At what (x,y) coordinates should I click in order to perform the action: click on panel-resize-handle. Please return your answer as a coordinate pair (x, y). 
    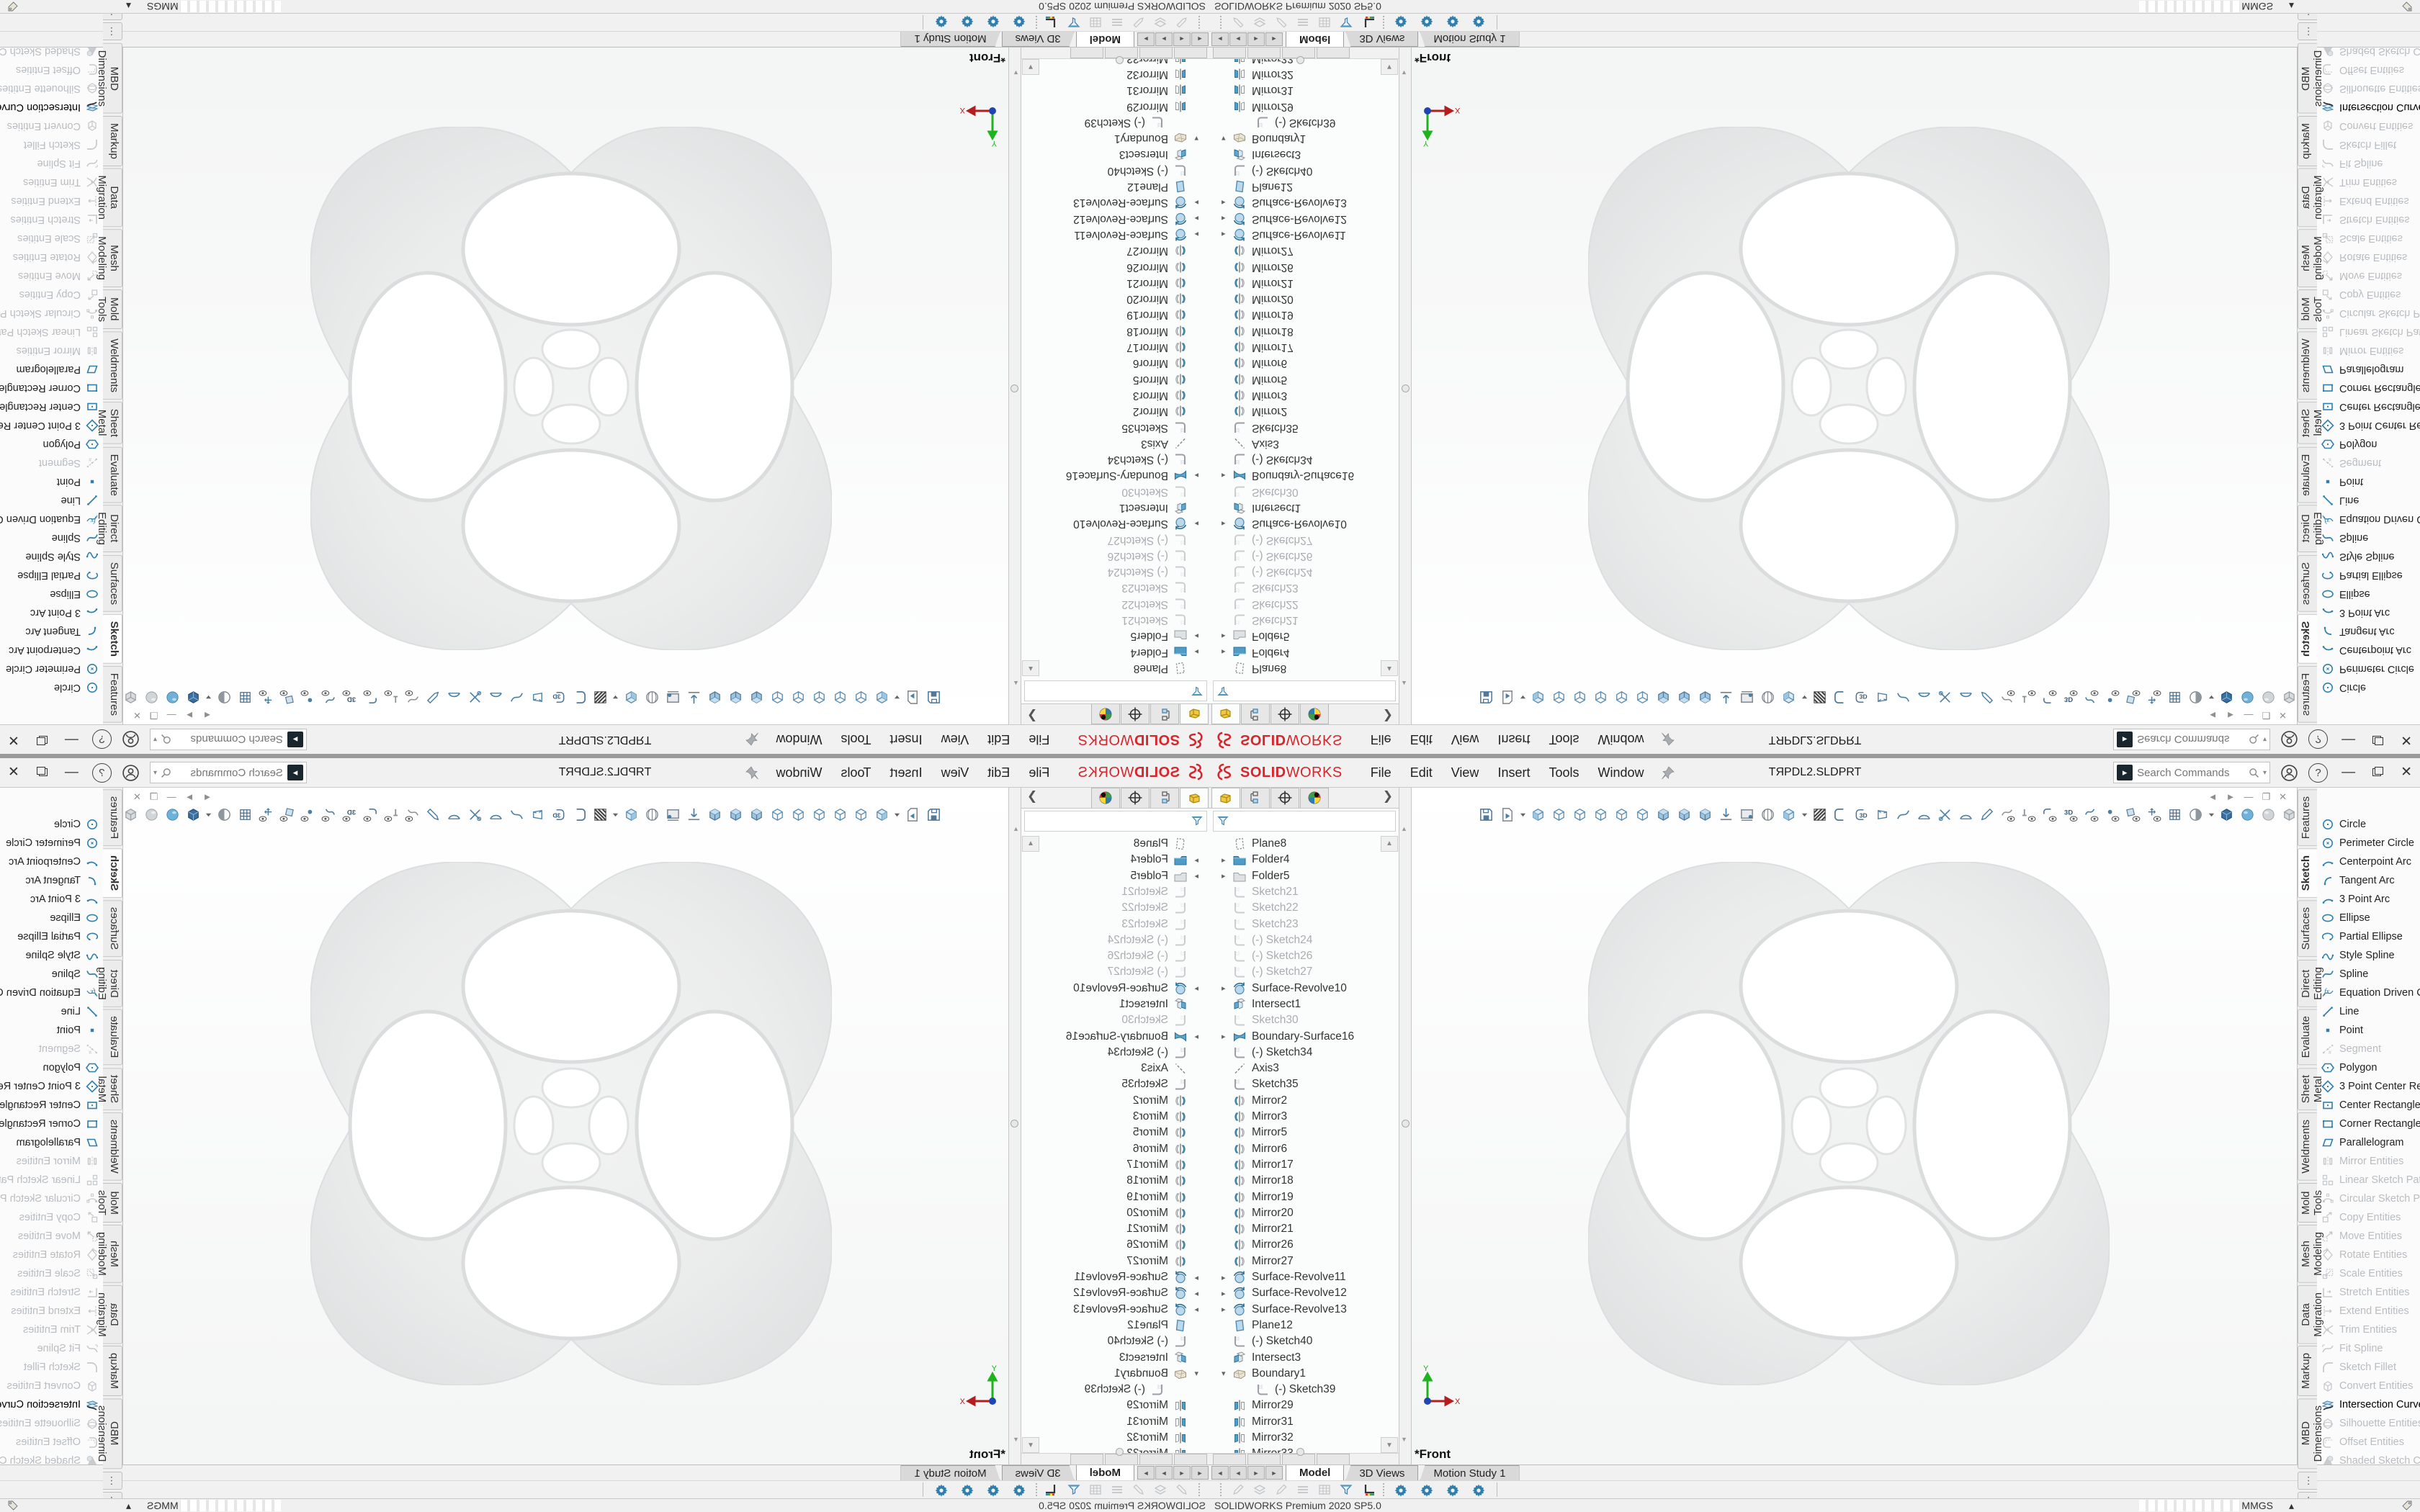
    Looking at the image, I should click on (1120, 60).